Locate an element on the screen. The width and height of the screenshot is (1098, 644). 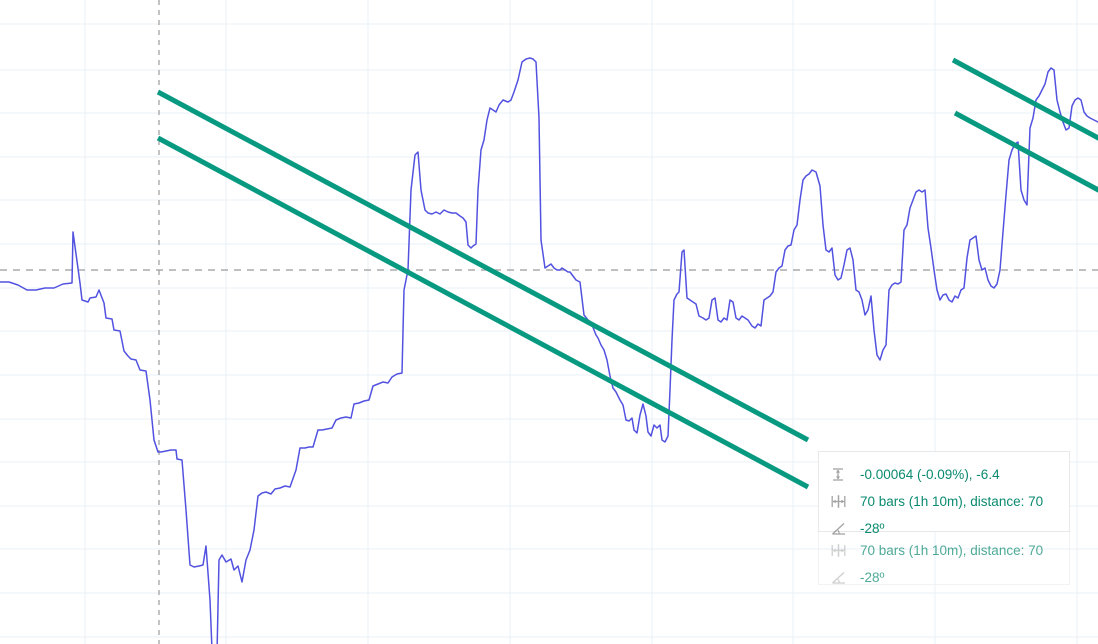
tooltip-row-text: -0.00064 (-0.09%), -6.4 is located at coordinates (930, 474).